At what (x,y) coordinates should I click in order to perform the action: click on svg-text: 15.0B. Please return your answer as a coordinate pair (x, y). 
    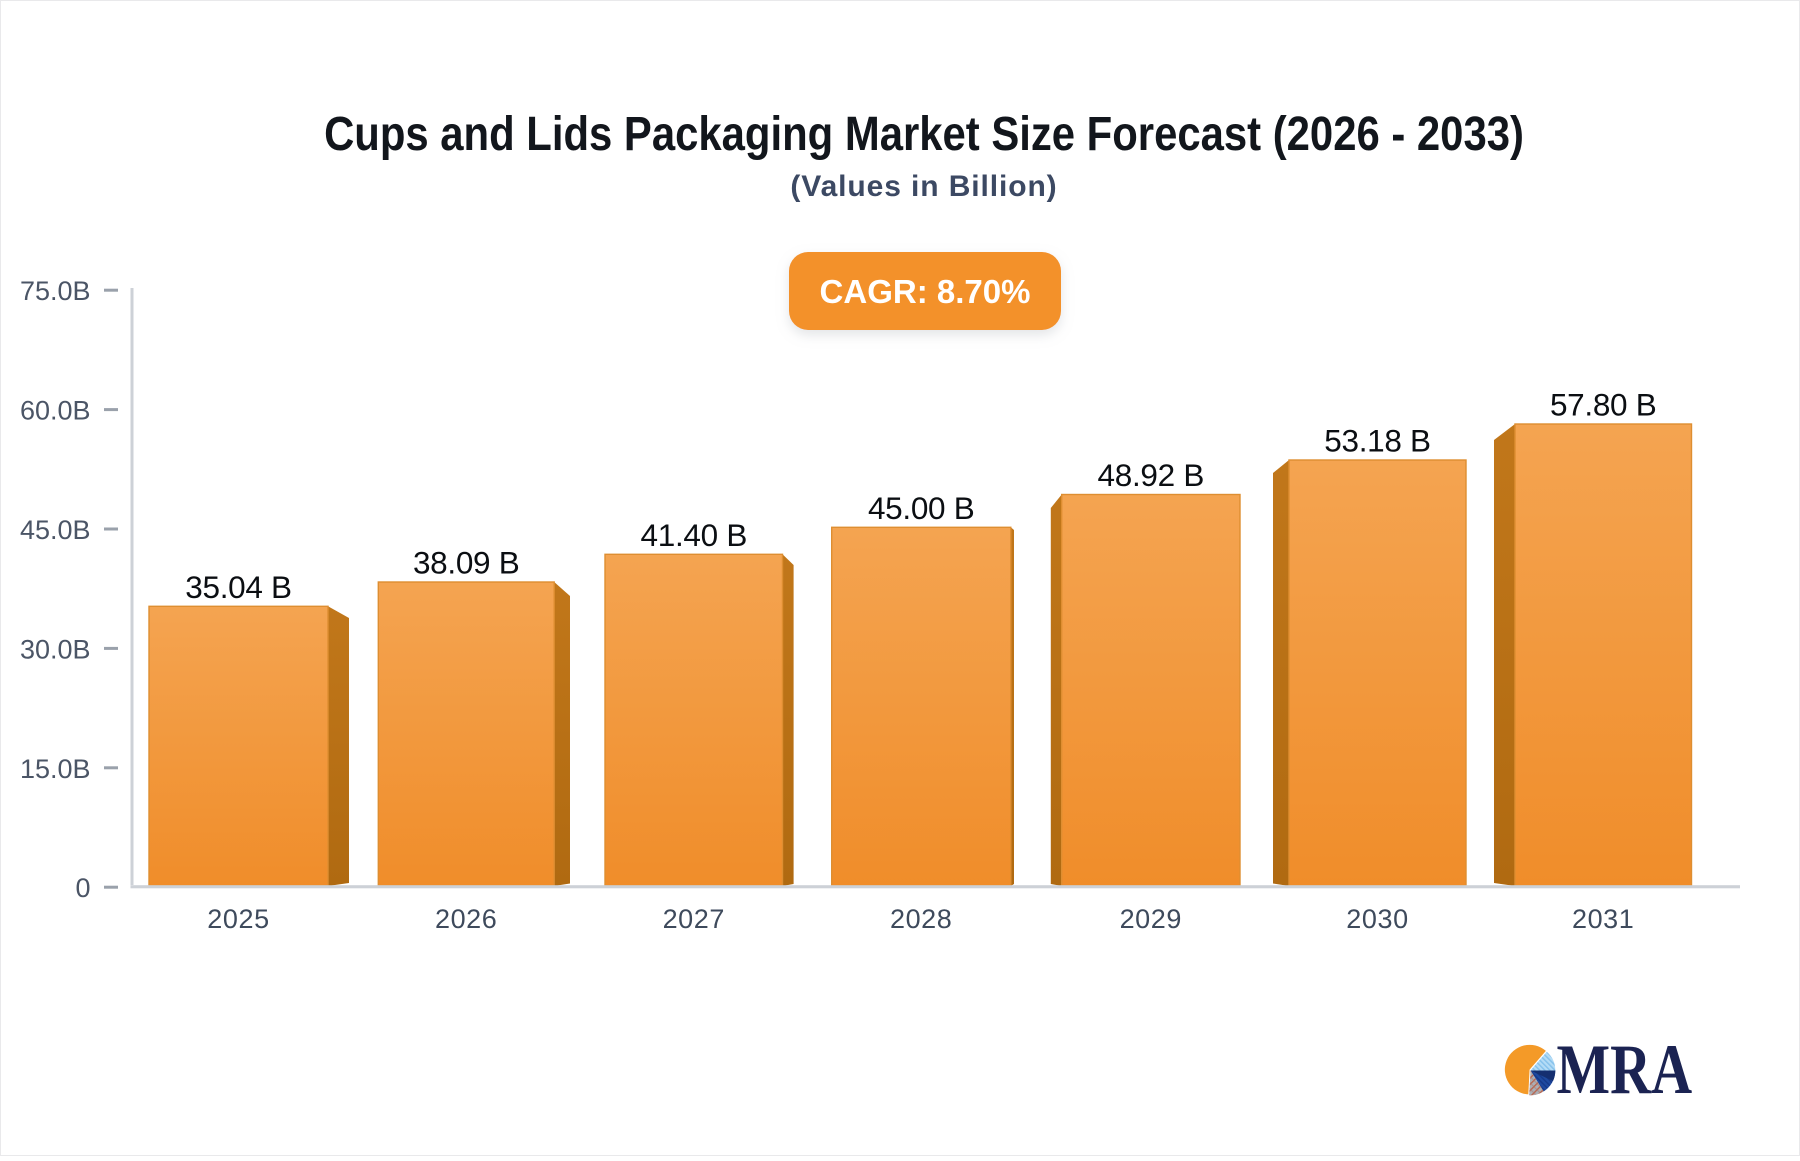
    Looking at the image, I should click on (55, 769).